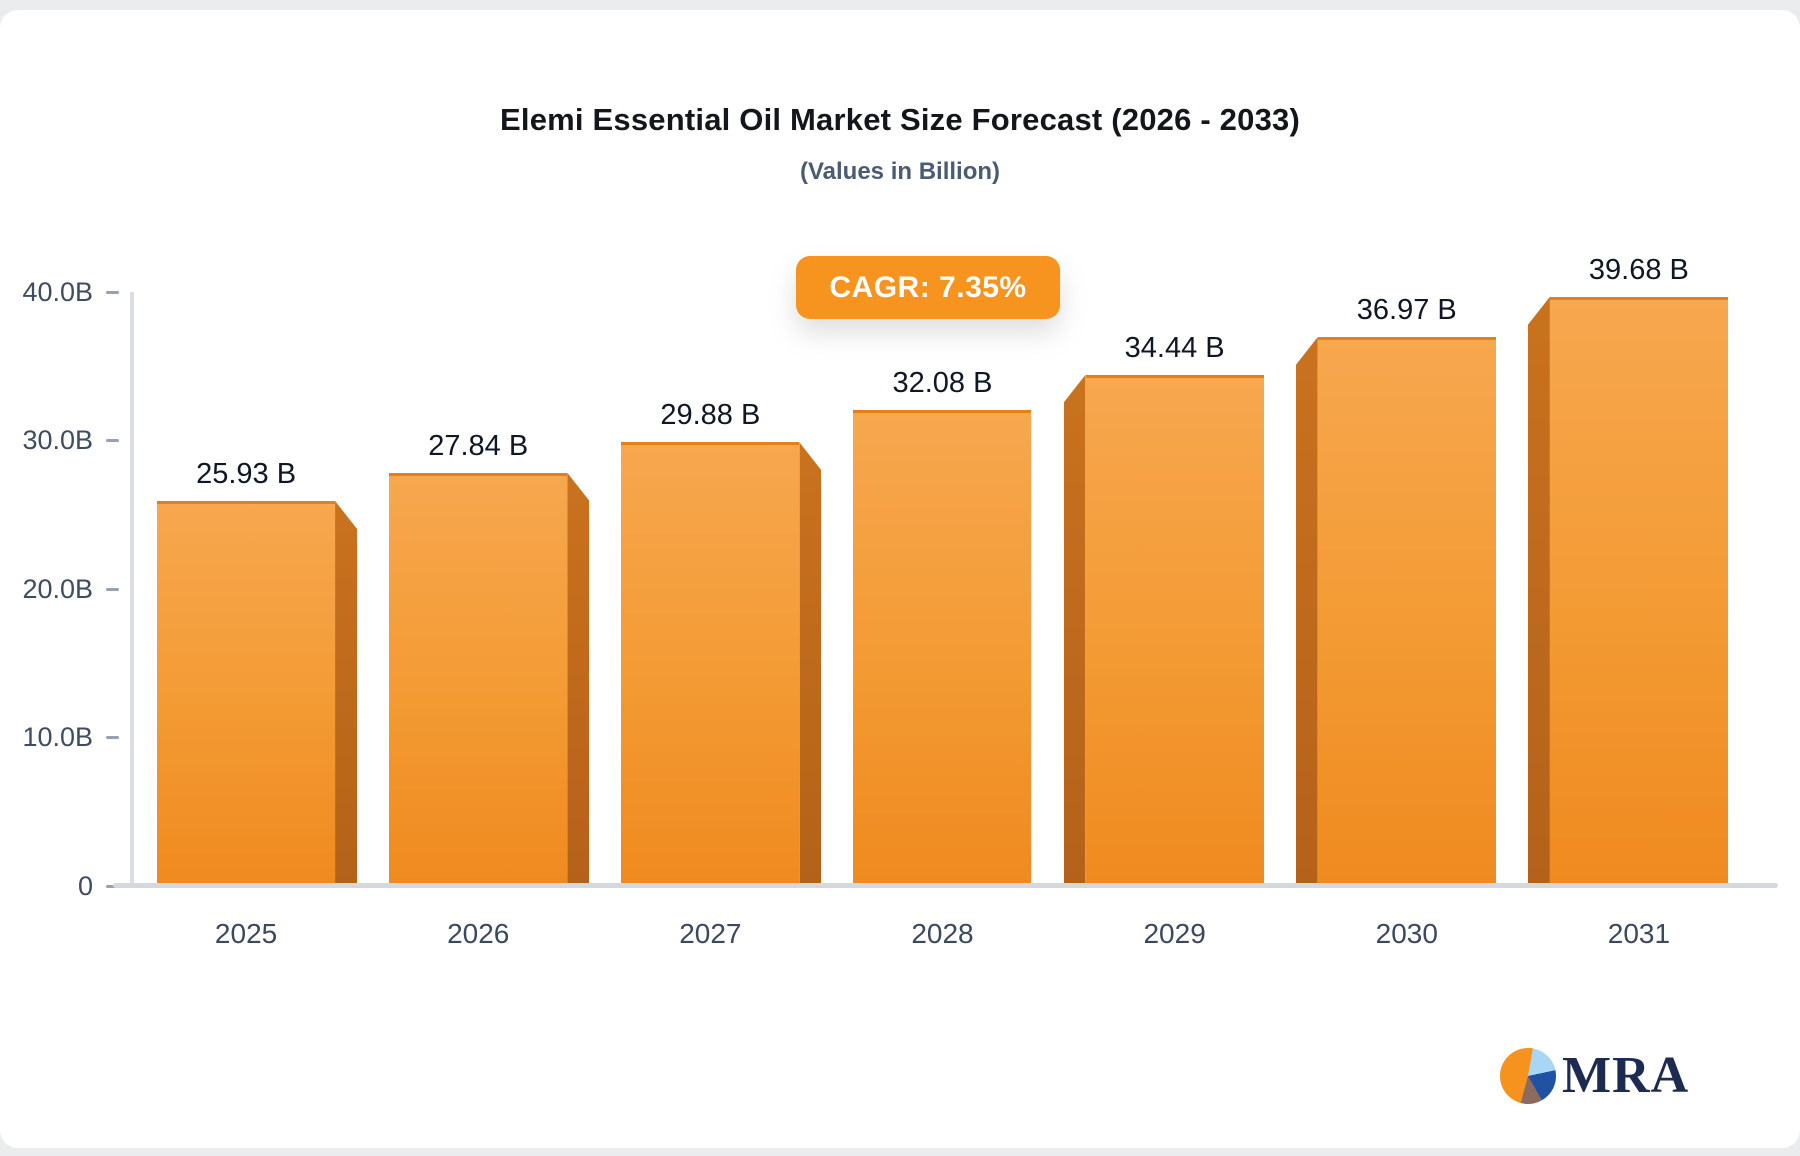 The height and width of the screenshot is (1156, 1800). I want to click on cagr-badge: CAGR: 7.35%, so click(928, 287).